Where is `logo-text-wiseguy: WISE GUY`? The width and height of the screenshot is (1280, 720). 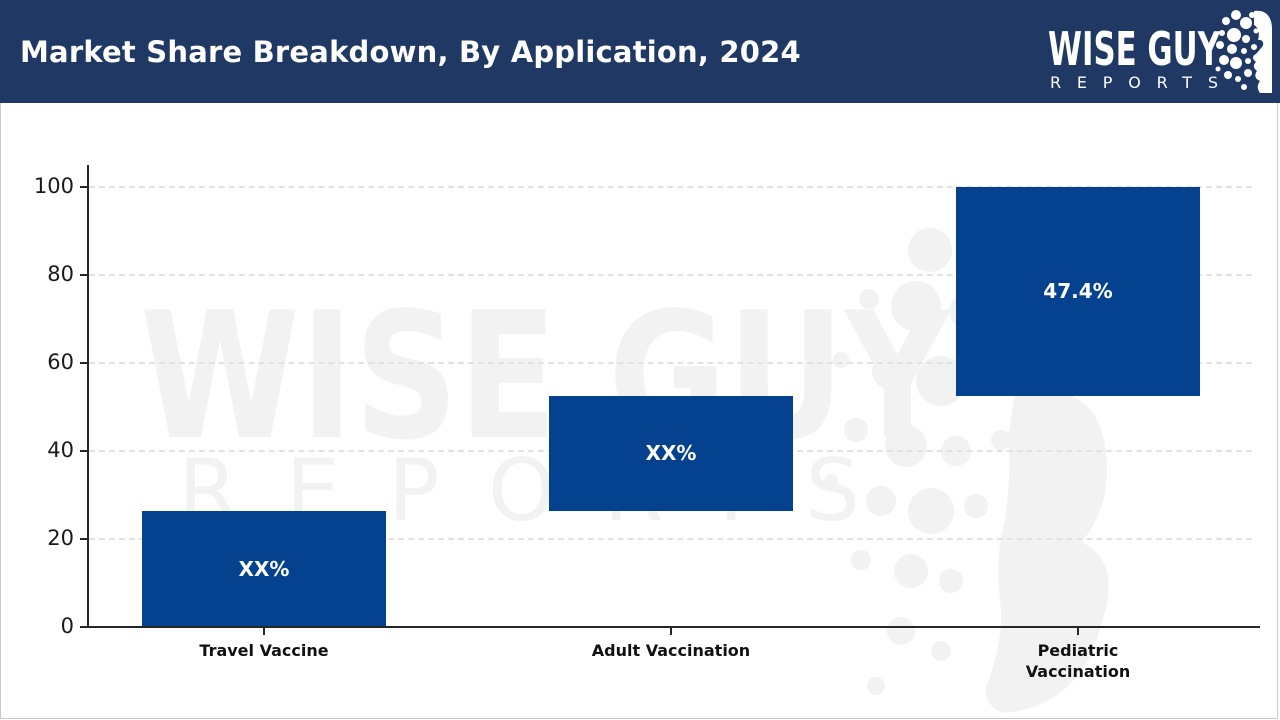
logo-text-wiseguy: WISE GUY is located at coordinates (1134, 49).